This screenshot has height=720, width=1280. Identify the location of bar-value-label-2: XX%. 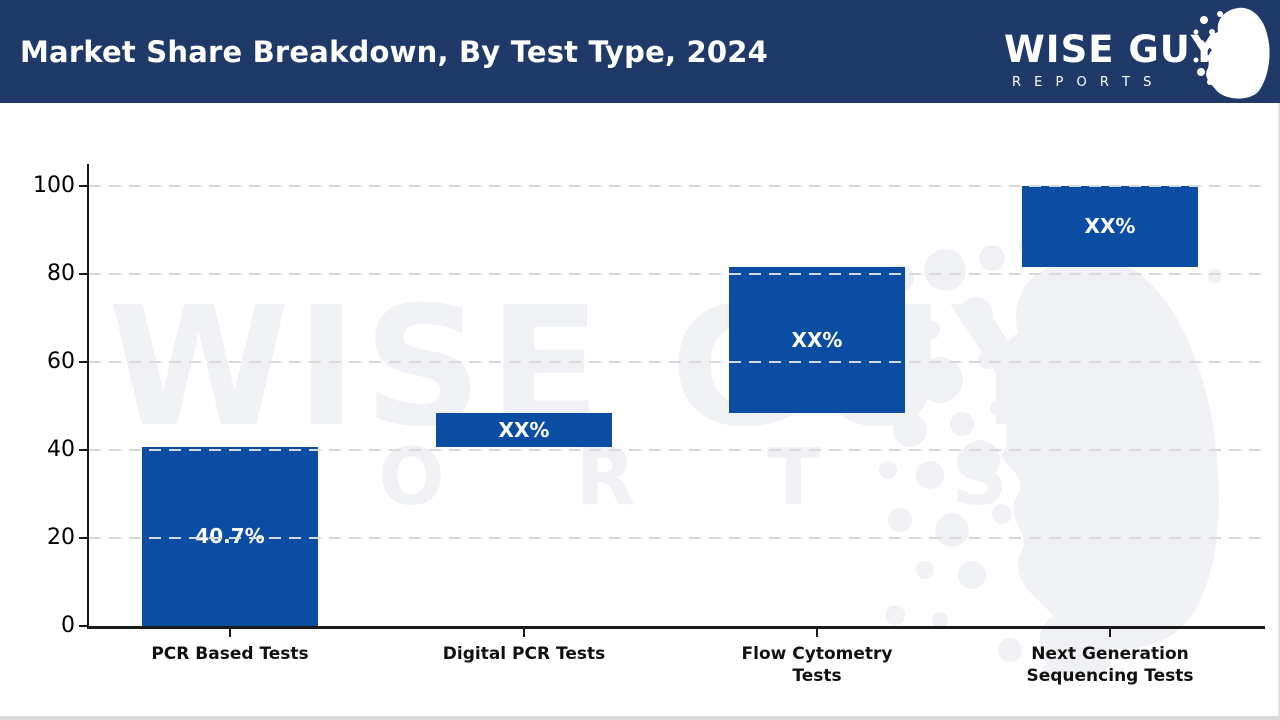
(524, 429).